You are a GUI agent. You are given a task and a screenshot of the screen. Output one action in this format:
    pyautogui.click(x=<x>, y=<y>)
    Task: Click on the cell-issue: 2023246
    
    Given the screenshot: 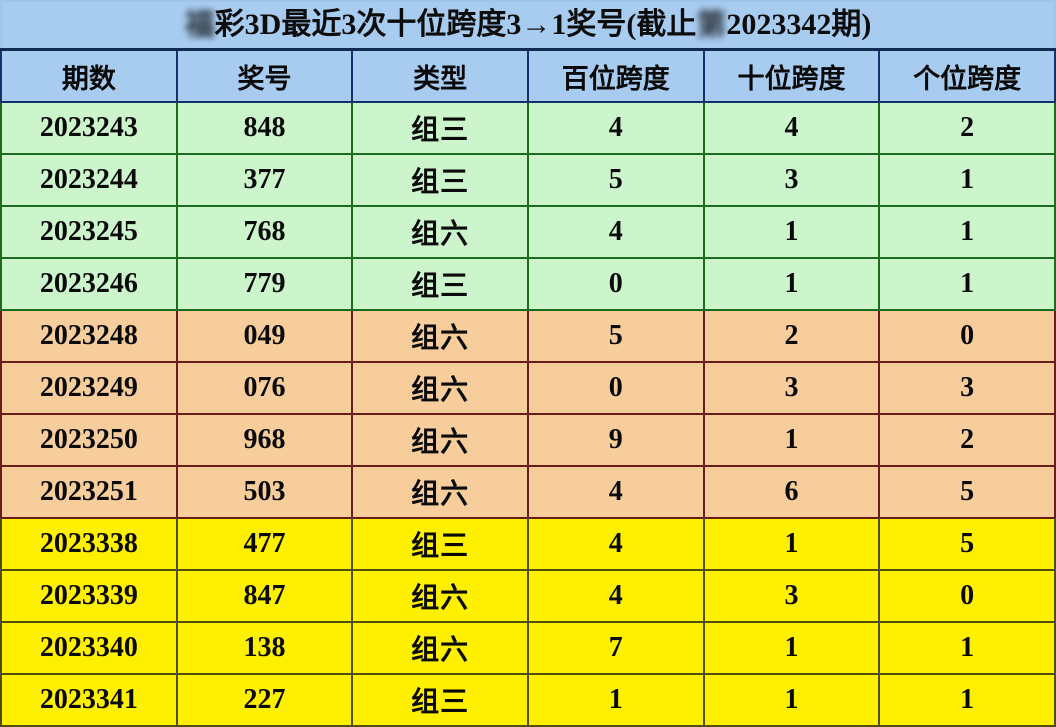 What is the action you would take?
    pyautogui.click(x=89, y=284)
    